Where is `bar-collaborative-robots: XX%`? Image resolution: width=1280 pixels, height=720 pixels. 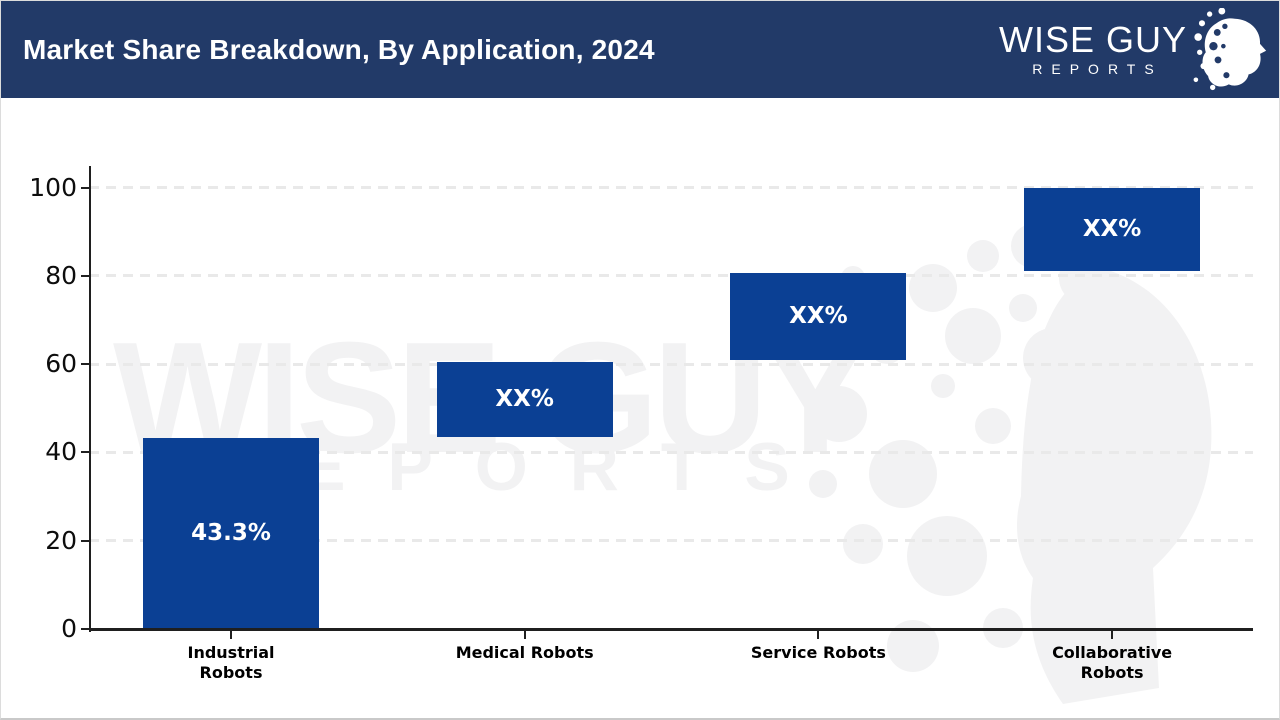
bar-collaborative-robots: XX% is located at coordinates (1112, 229).